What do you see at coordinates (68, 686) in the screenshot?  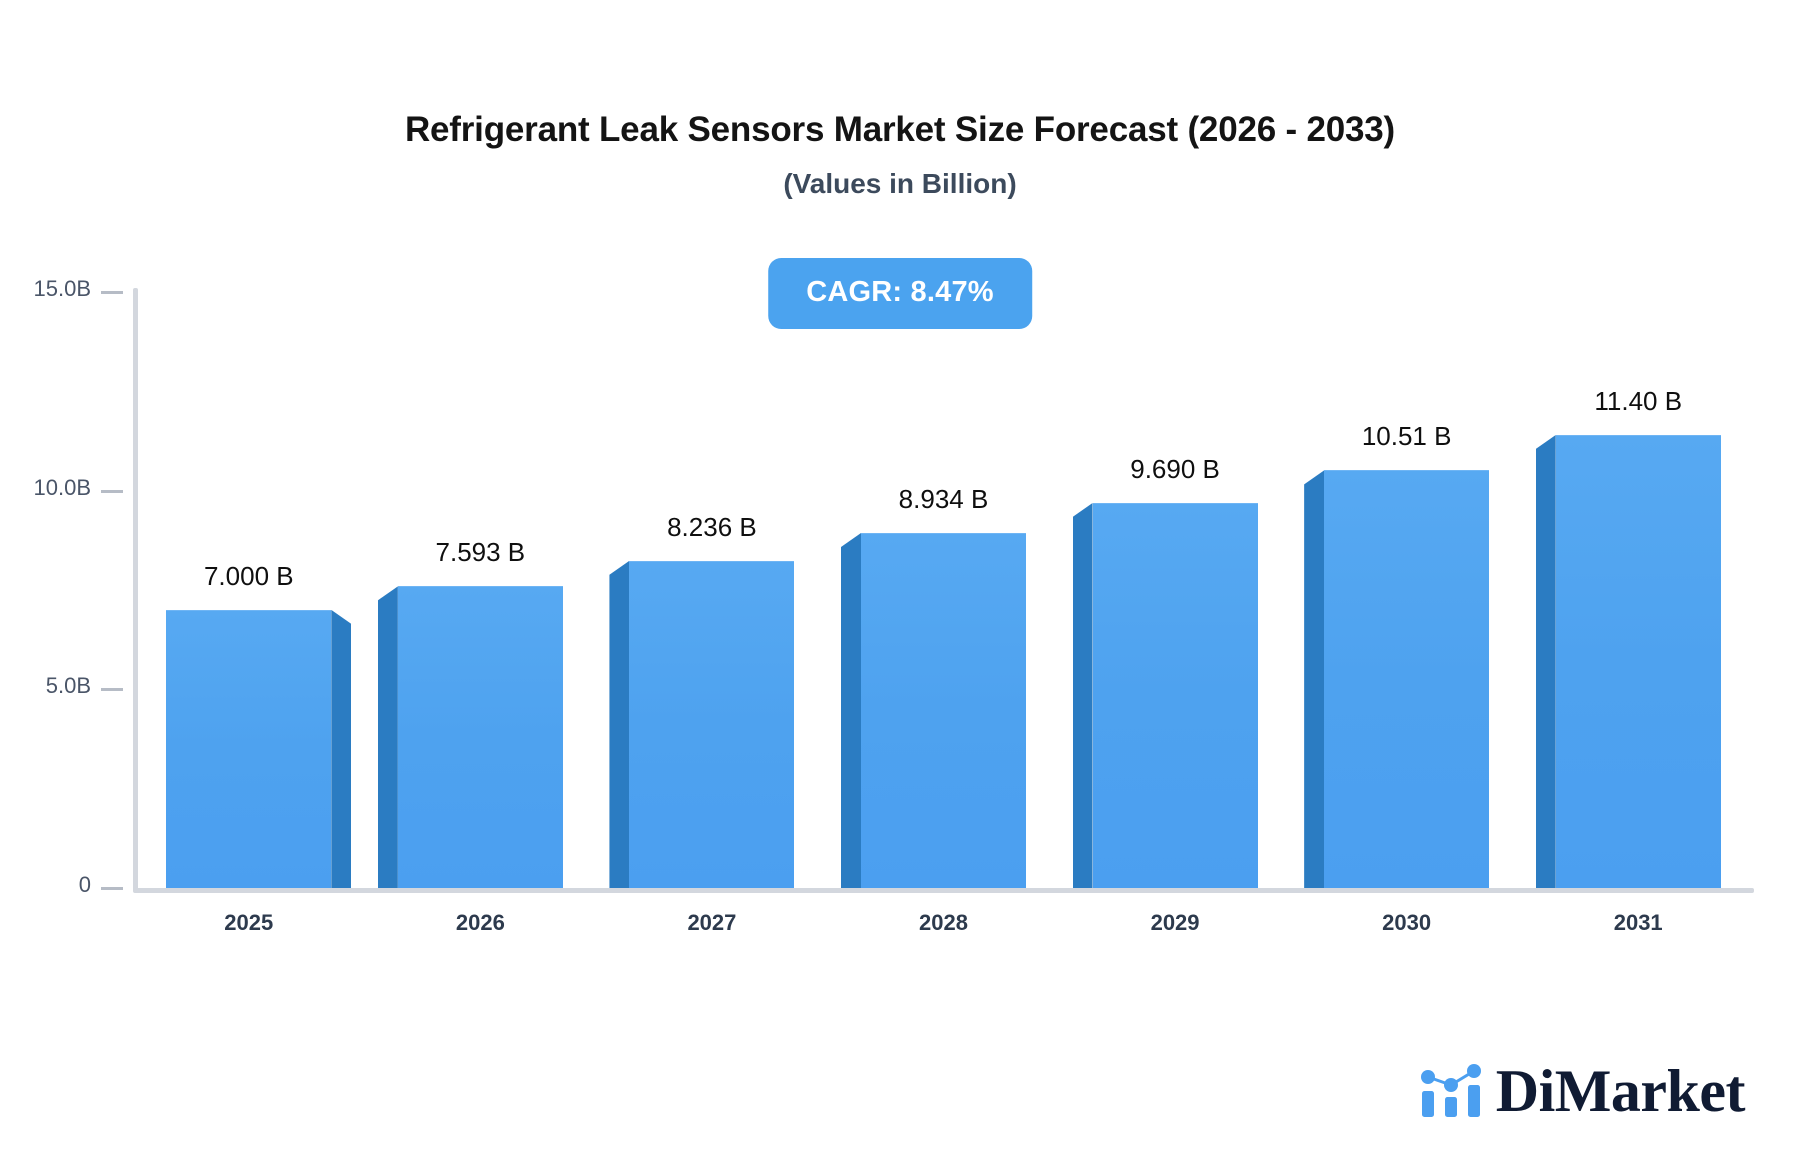 I see `y-axis-tick-label: 5.0B` at bounding box center [68, 686].